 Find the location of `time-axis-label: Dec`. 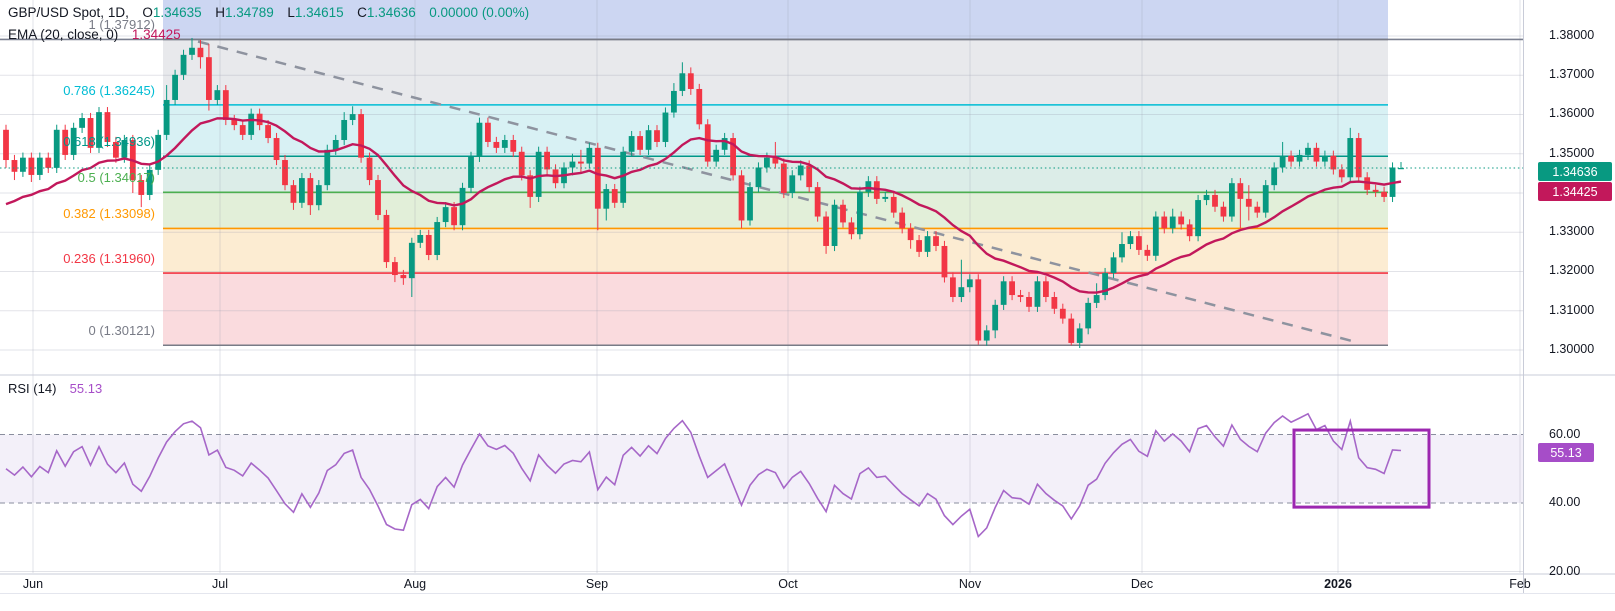

time-axis-label: Dec is located at coordinates (1142, 584).